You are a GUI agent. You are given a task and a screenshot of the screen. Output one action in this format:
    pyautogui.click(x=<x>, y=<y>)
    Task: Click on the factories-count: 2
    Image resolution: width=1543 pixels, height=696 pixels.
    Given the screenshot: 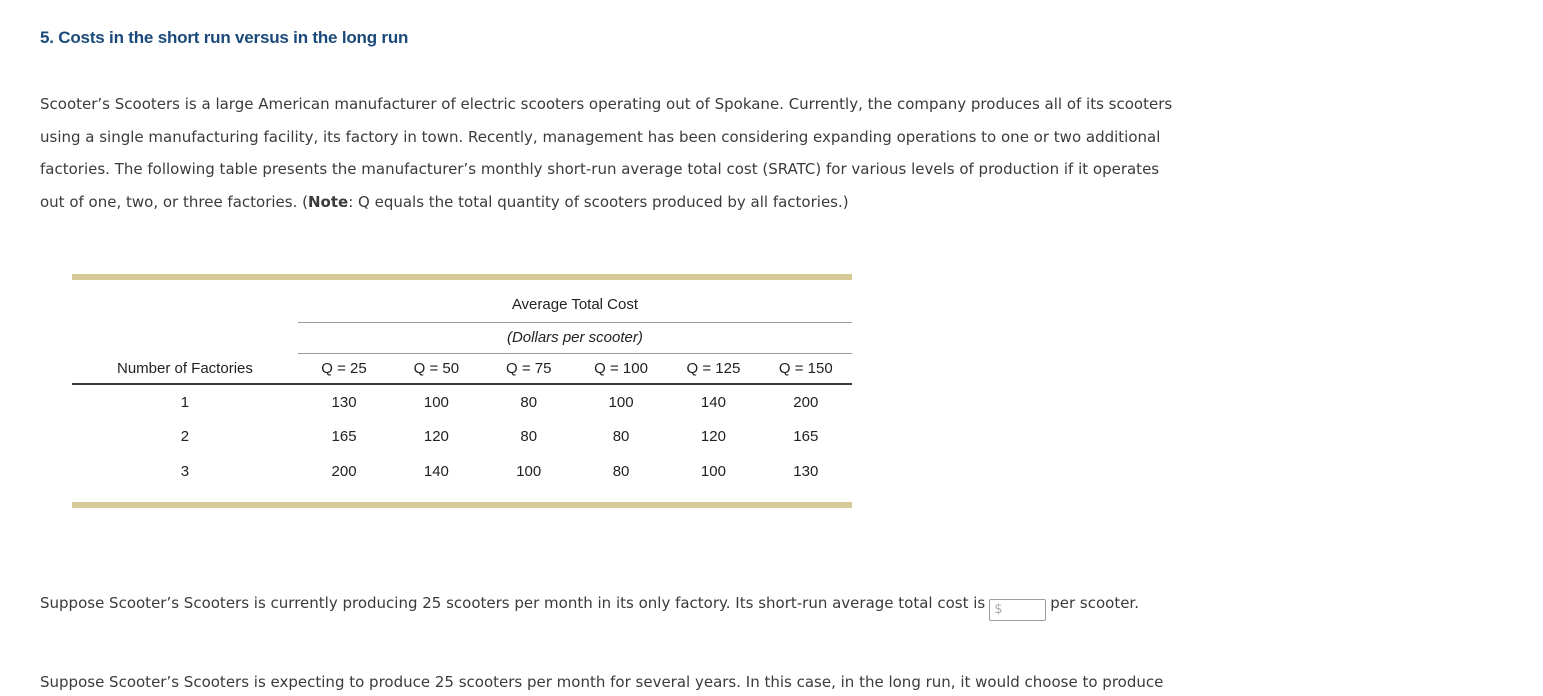 What is the action you would take?
    pyautogui.click(x=185, y=436)
    